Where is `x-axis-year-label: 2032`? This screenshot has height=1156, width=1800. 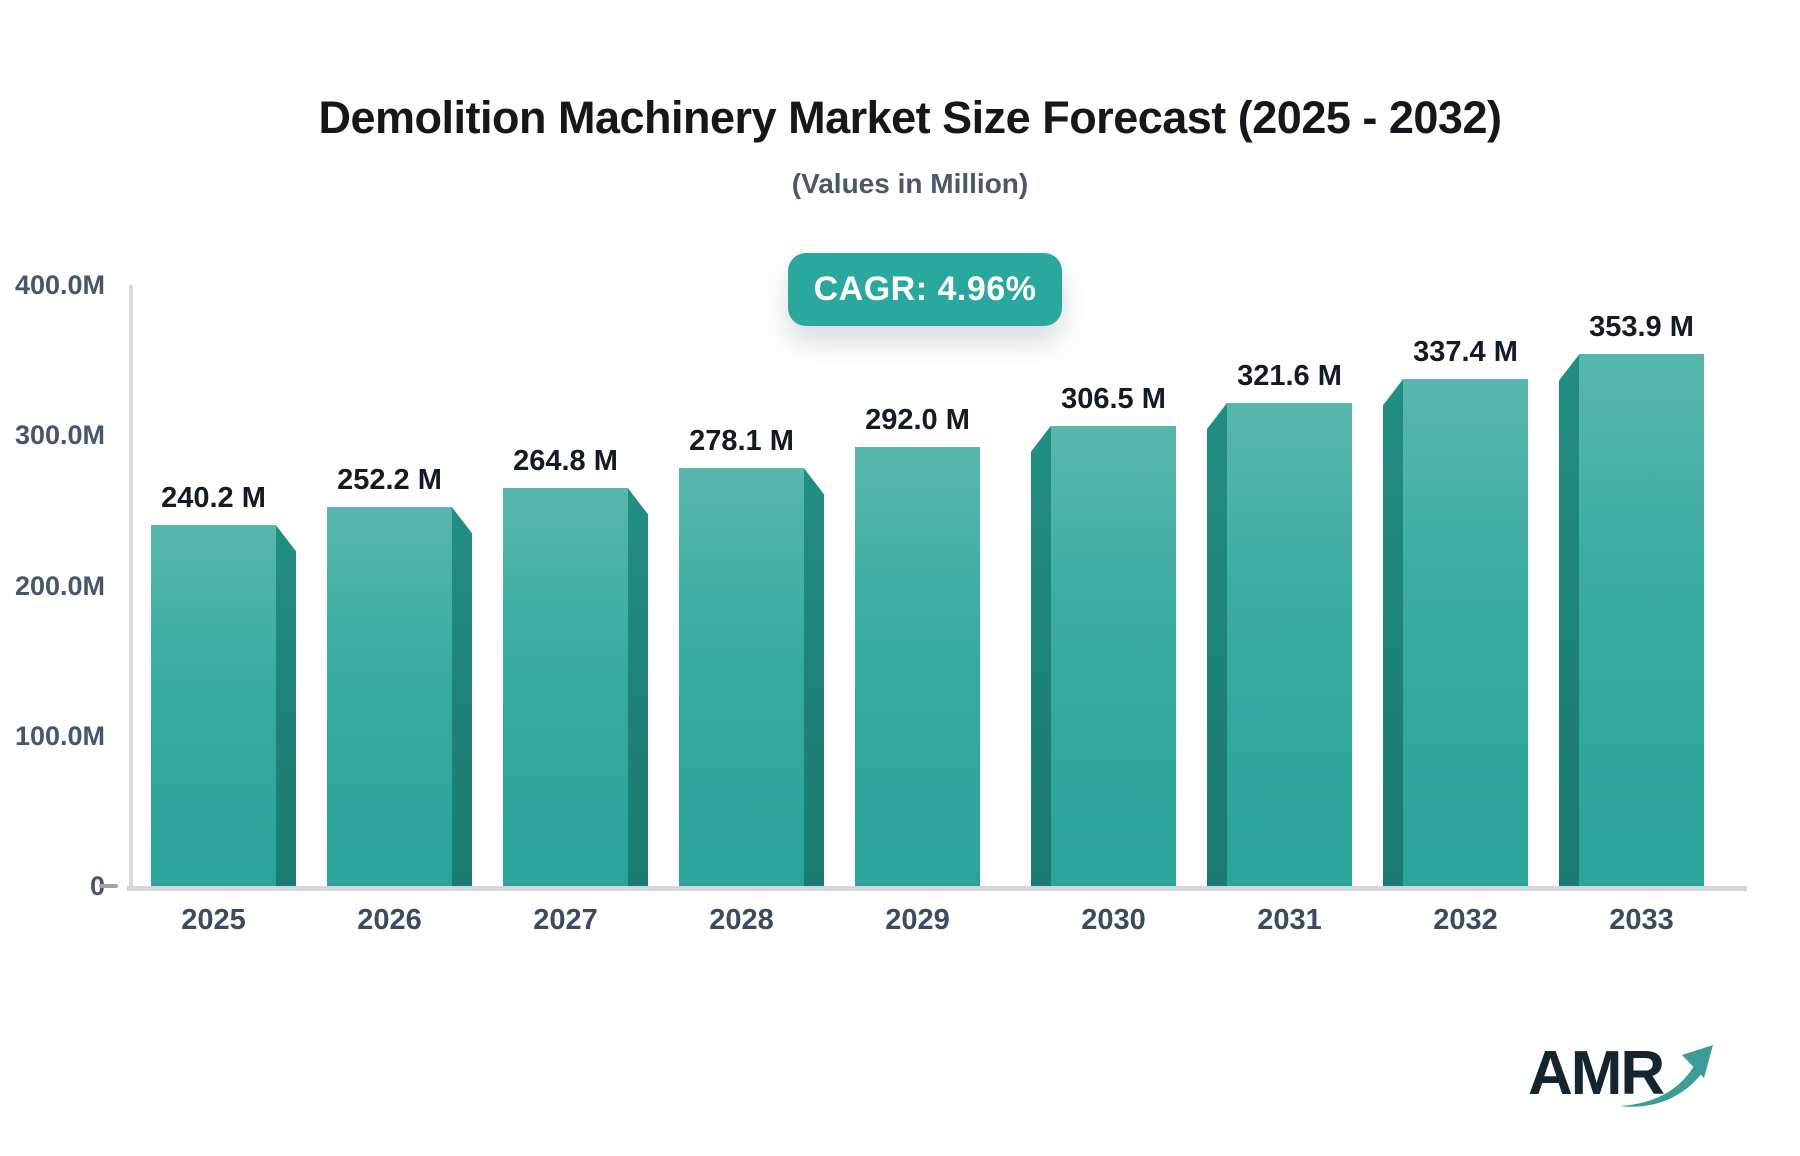
x-axis-year-label: 2032 is located at coordinates (1465, 920).